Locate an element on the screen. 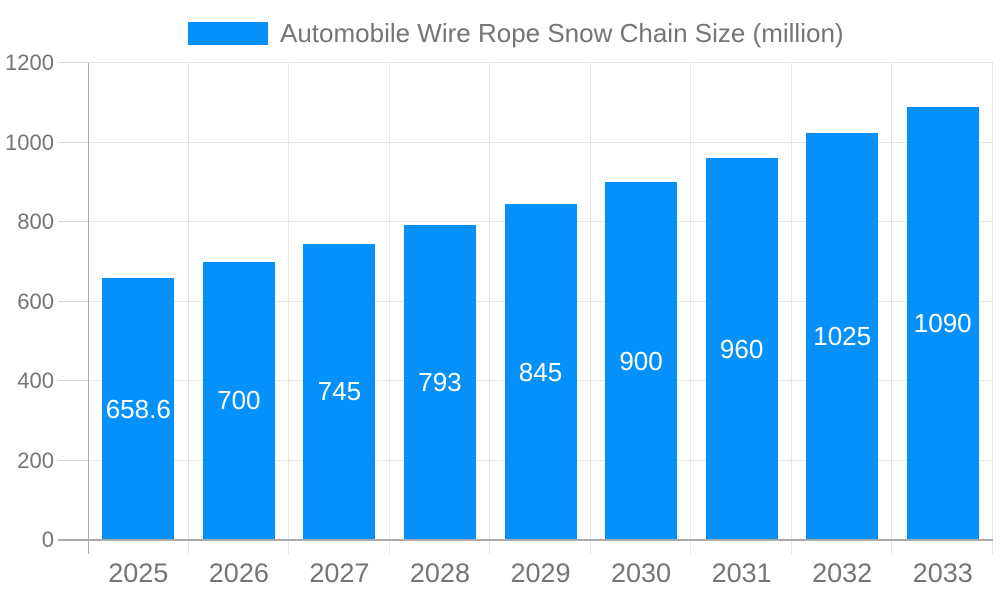 The height and width of the screenshot is (600, 1000). x-axis-label: 2033 is located at coordinates (942, 573).